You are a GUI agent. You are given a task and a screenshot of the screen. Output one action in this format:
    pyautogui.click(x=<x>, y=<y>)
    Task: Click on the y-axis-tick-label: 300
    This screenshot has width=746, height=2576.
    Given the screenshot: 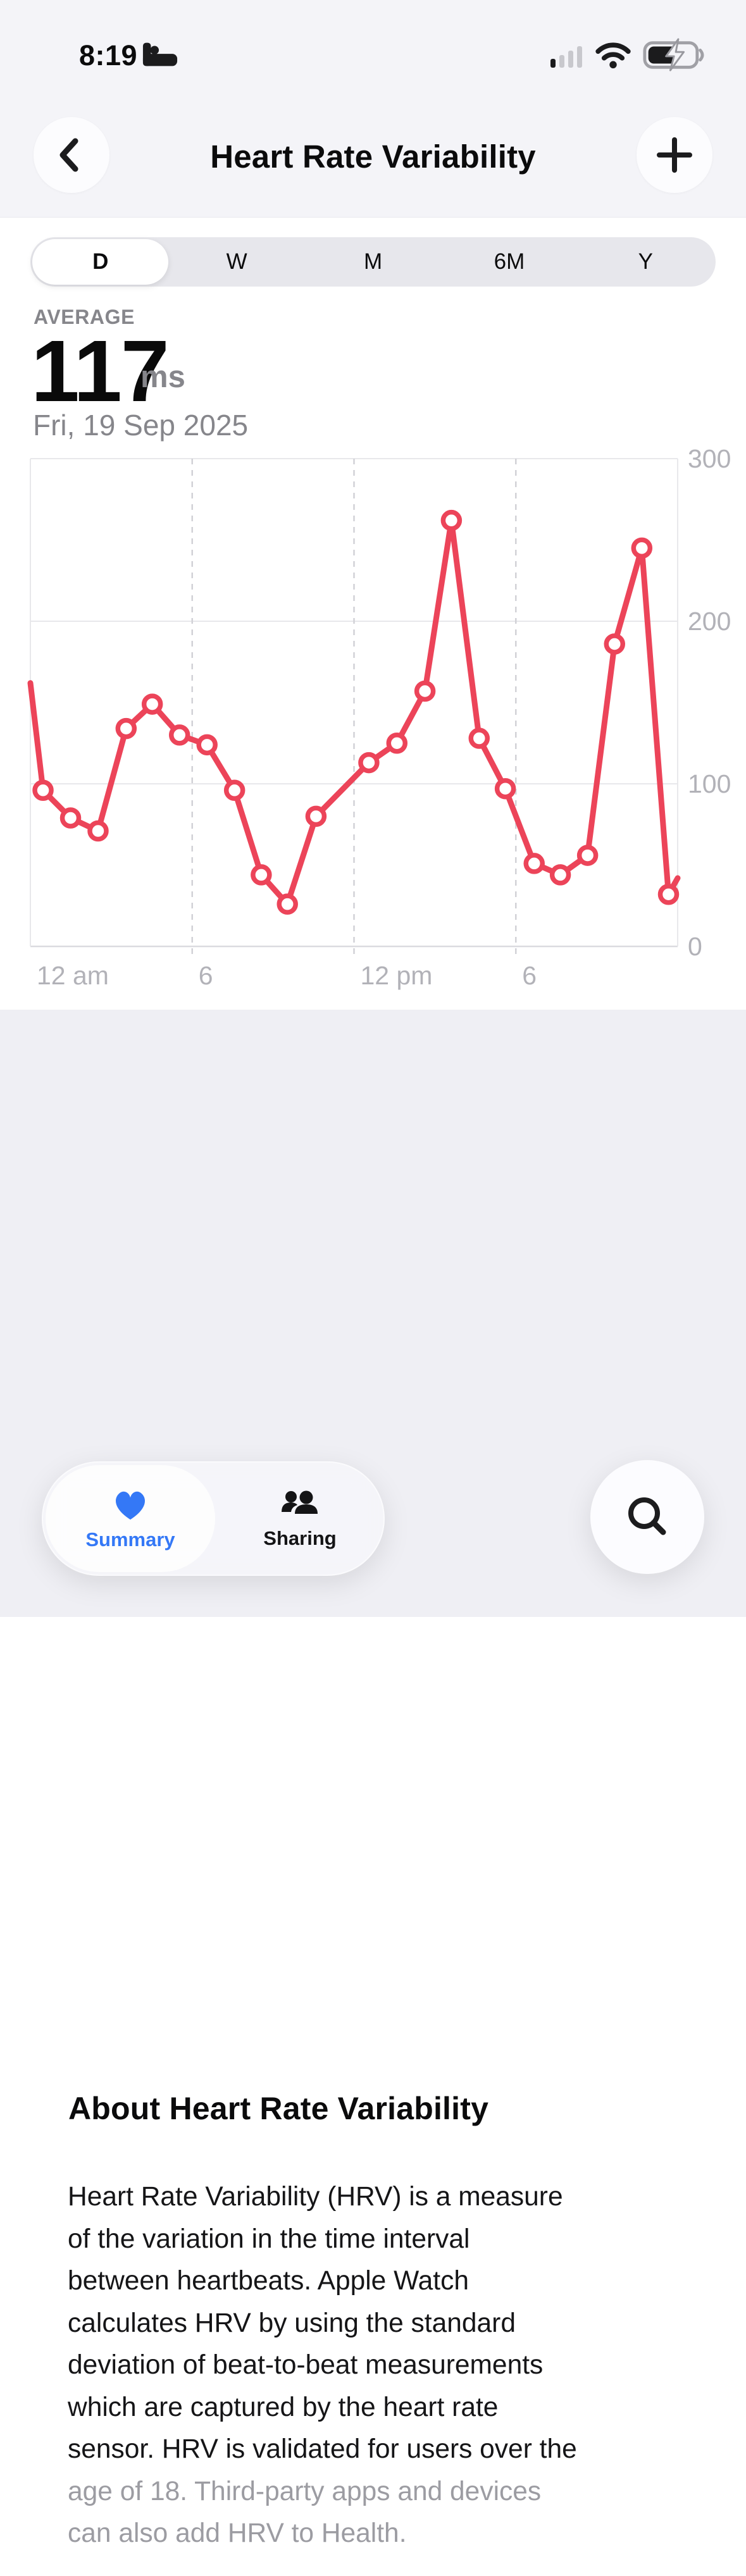 What is the action you would take?
    pyautogui.click(x=710, y=461)
    